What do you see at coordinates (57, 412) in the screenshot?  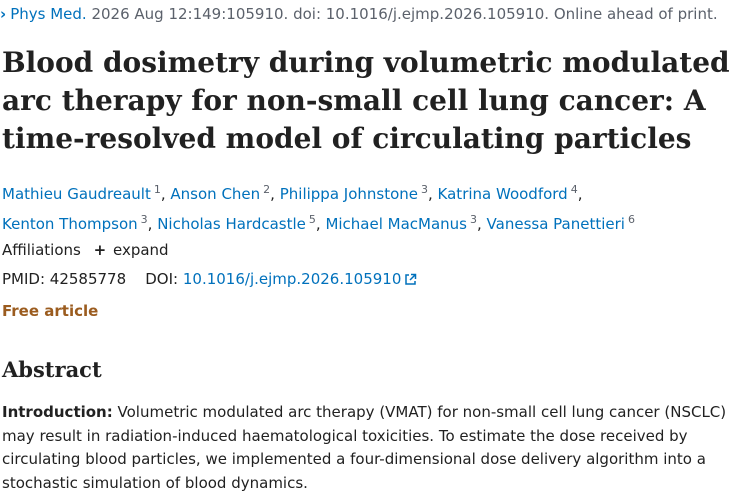 I see `abstract-section-label: Introduction:` at bounding box center [57, 412].